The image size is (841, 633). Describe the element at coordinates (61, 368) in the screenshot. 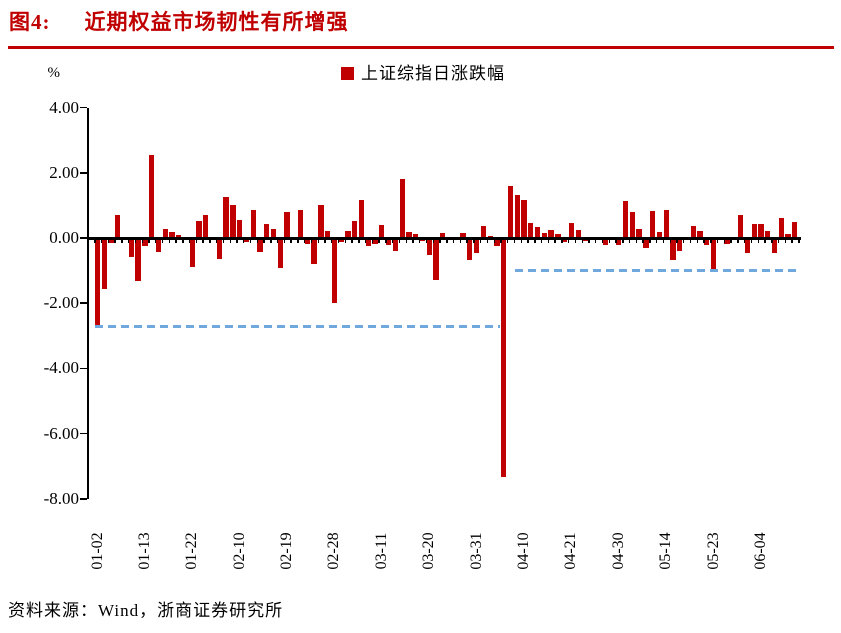

I see `y-axis-tick-label: -4.00` at that location.